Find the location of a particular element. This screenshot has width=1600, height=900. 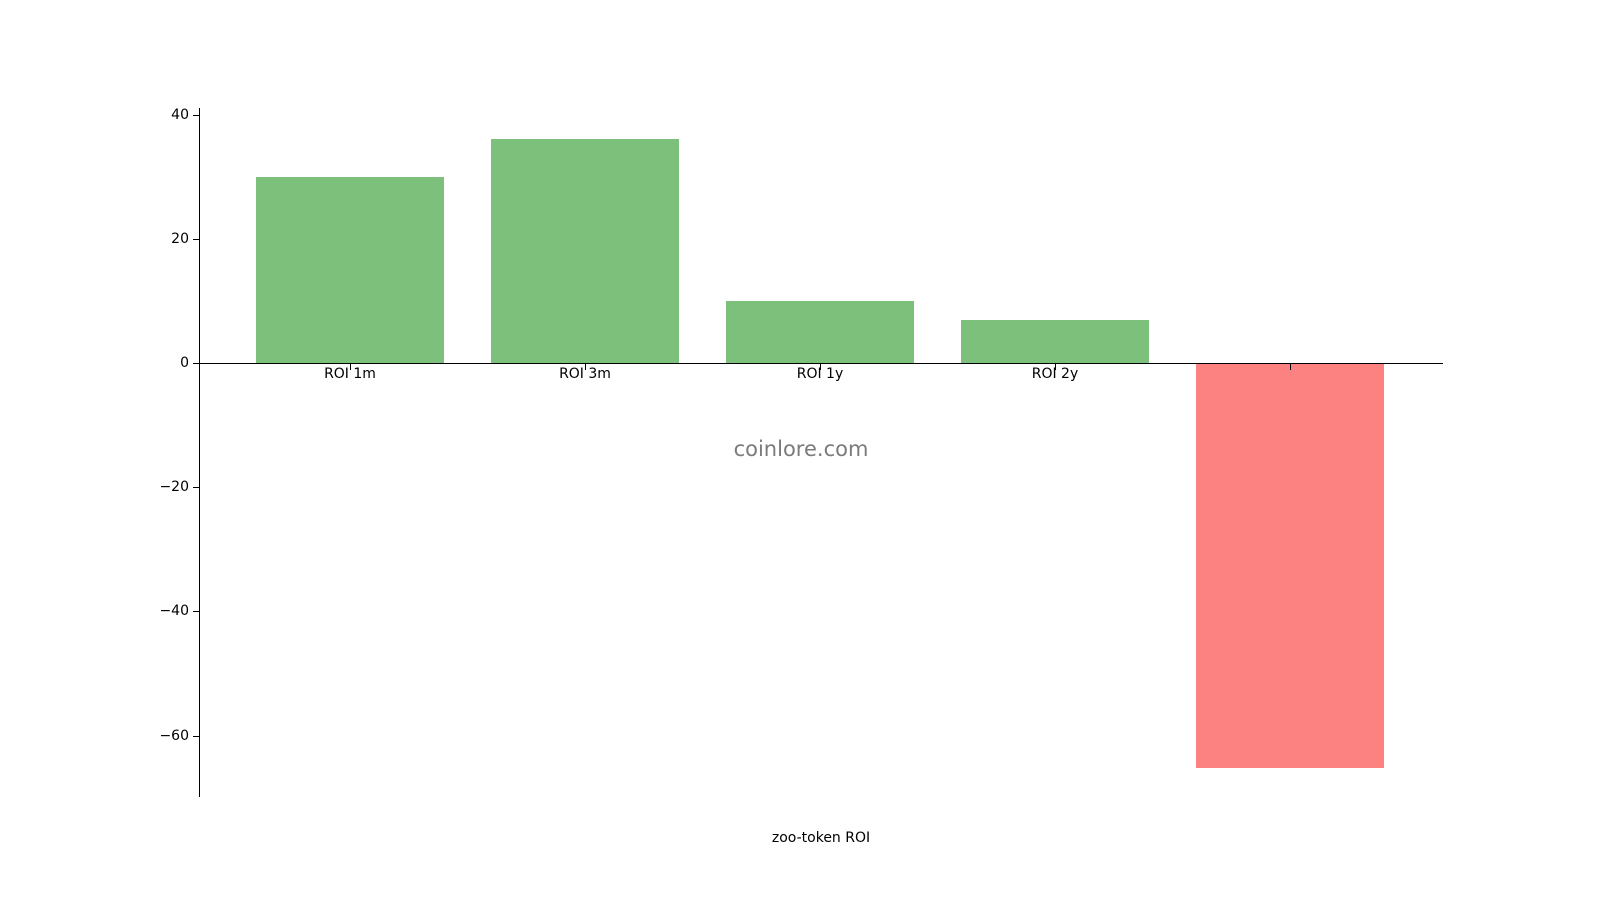

x-tick-label-roi-3m: ROI 3m is located at coordinates (585, 374).